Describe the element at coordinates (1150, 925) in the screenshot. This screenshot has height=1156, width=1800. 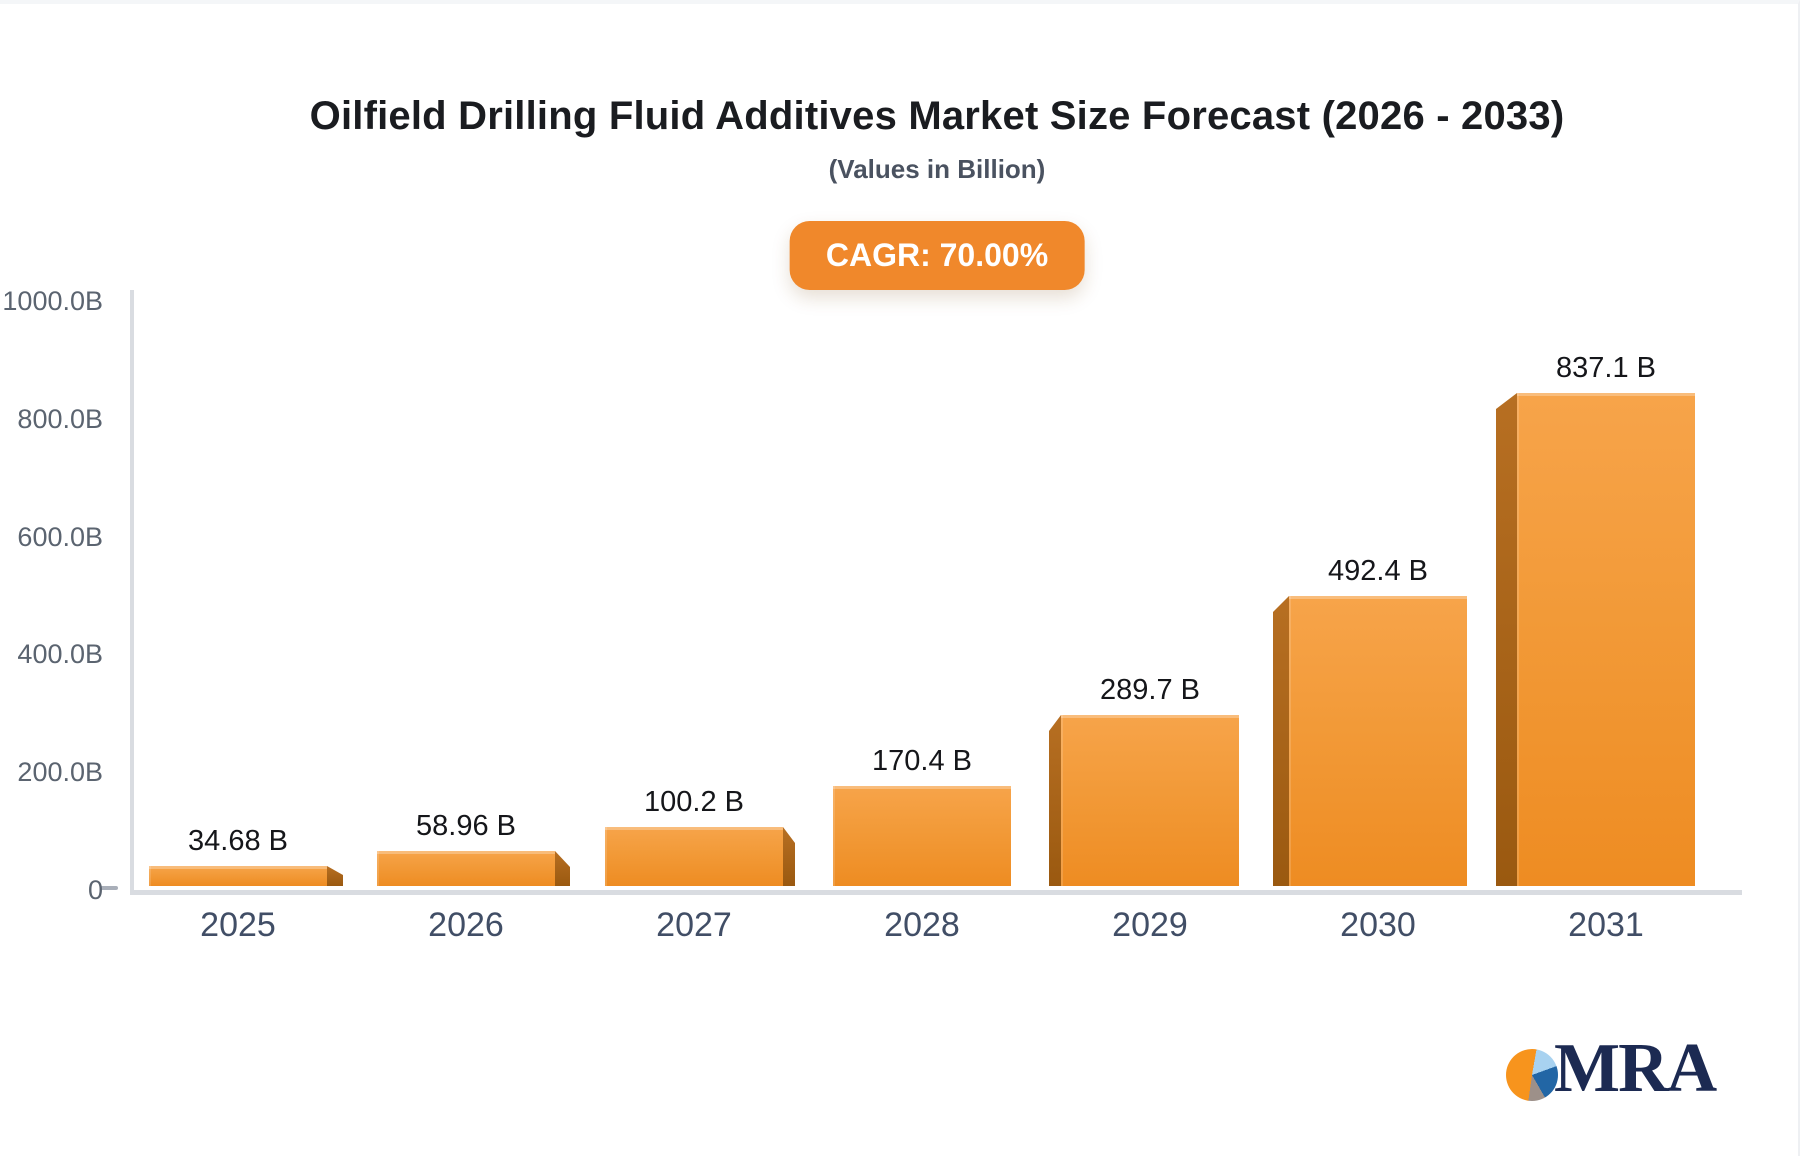
I see `x-tick-label: 2029` at that location.